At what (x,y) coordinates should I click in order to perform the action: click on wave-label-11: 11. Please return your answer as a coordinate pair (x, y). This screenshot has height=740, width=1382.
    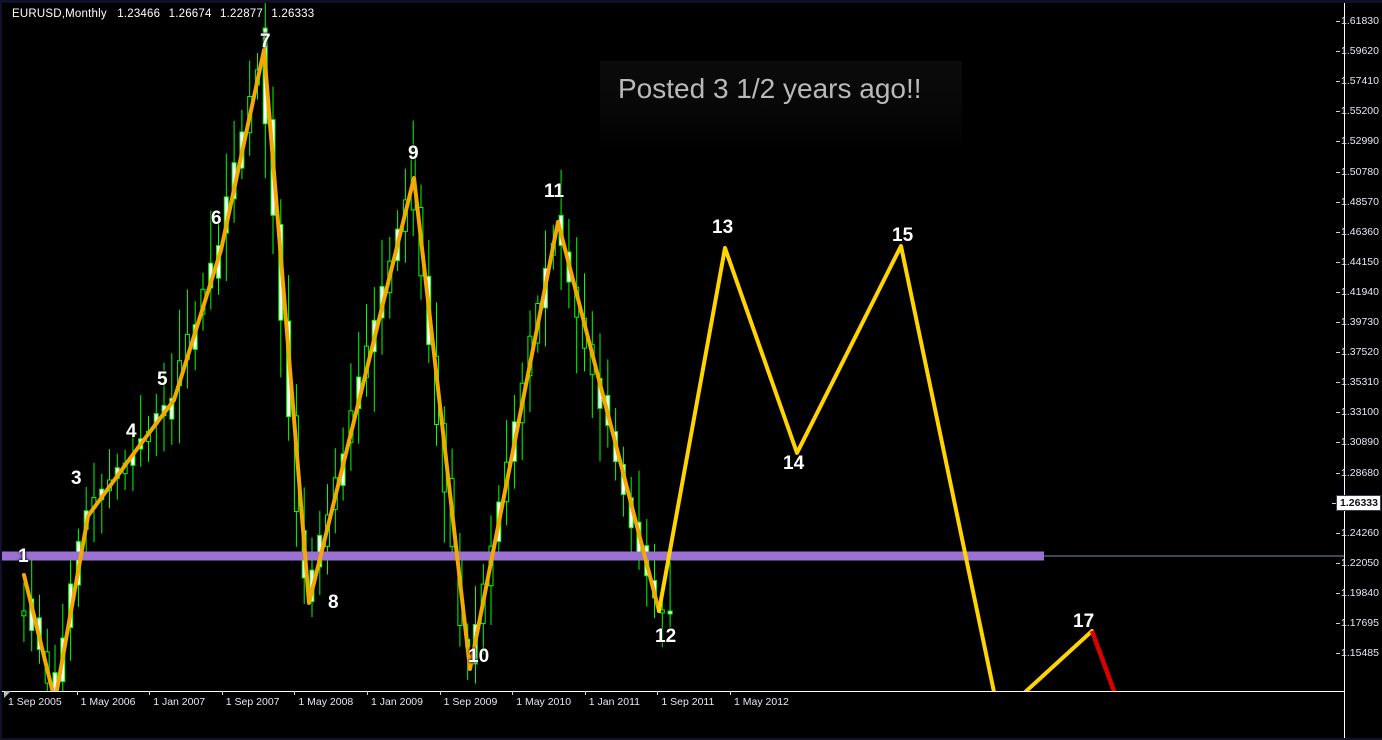
    Looking at the image, I should click on (554, 191).